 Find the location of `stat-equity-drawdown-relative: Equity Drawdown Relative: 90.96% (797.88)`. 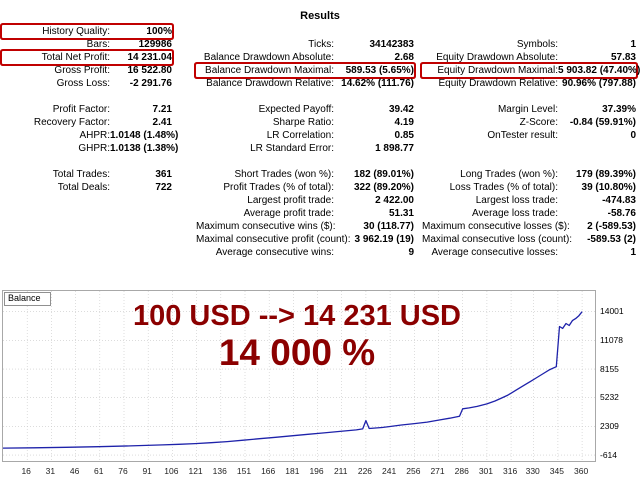

stat-equity-drawdown-relative: Equity Drawdown Relative: 90.96% (797.88) is located at coordinates (529, 83).